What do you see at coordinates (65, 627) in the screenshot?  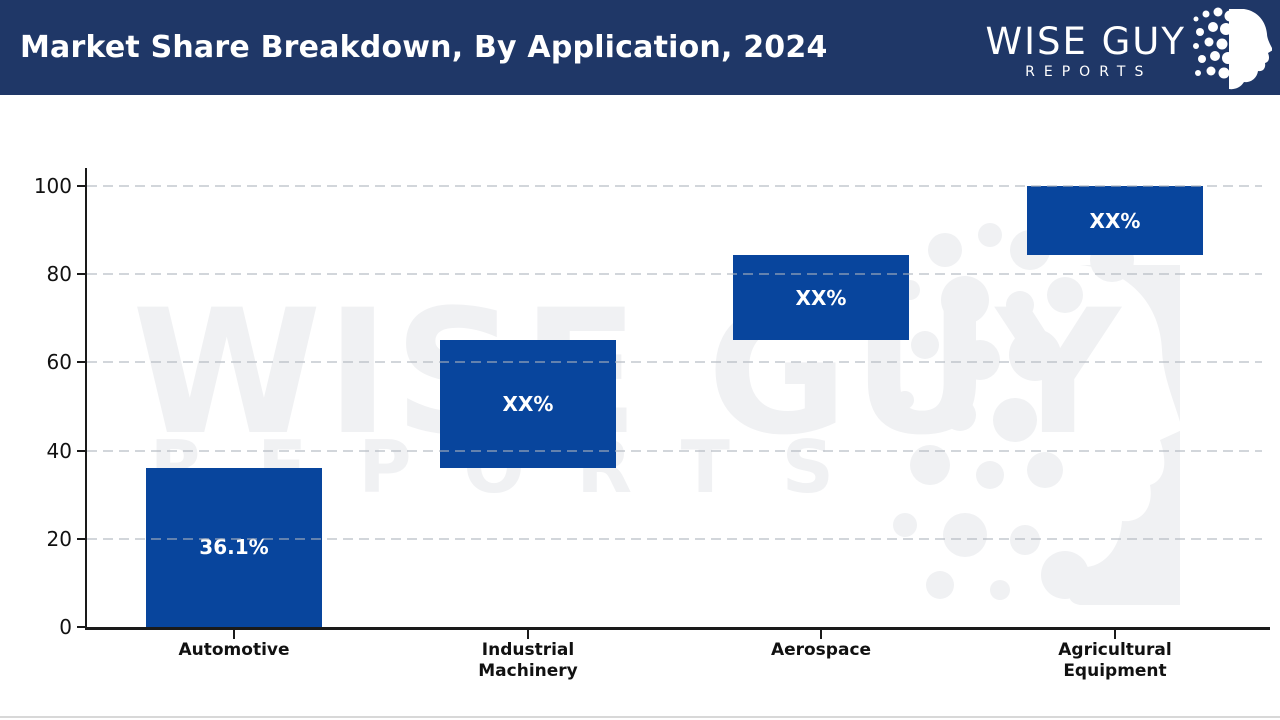 I see `y-tick-label: 0` at bounding box center [65, 627].